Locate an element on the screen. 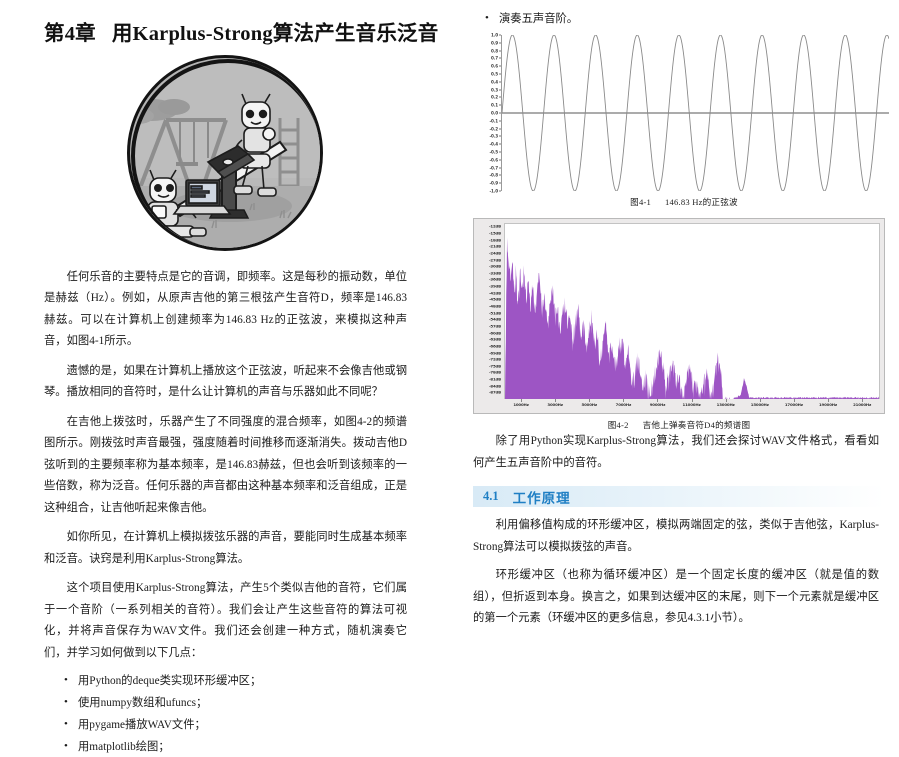  spectrum-y-tick-label: -78dB is located at coordinates (494, 372).